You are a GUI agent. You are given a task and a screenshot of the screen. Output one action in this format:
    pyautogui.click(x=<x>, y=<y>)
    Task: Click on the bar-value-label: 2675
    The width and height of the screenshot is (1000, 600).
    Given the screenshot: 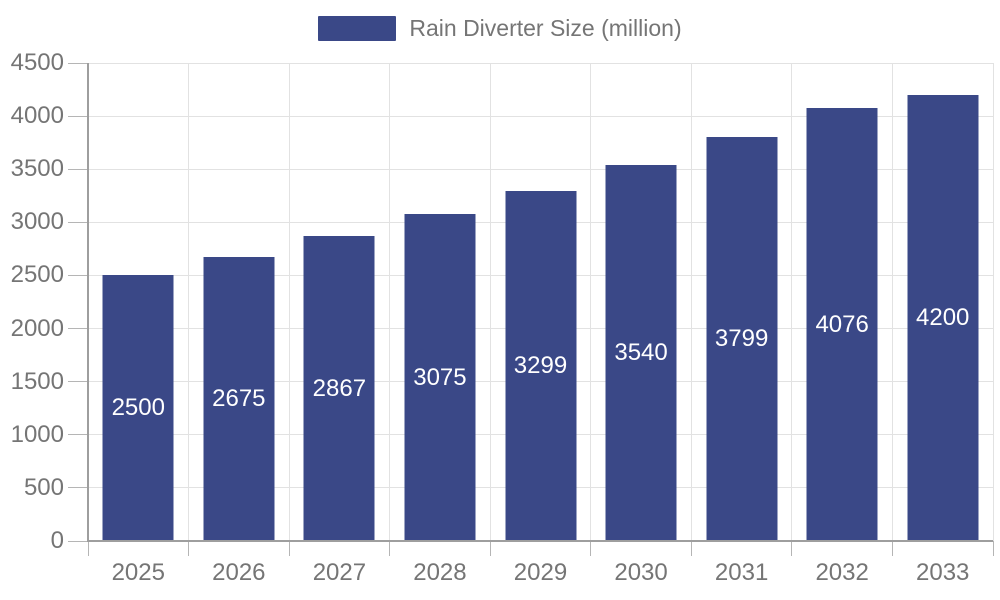 What is the action you would take?
    pyautogui.click(x=239, y=398)
    